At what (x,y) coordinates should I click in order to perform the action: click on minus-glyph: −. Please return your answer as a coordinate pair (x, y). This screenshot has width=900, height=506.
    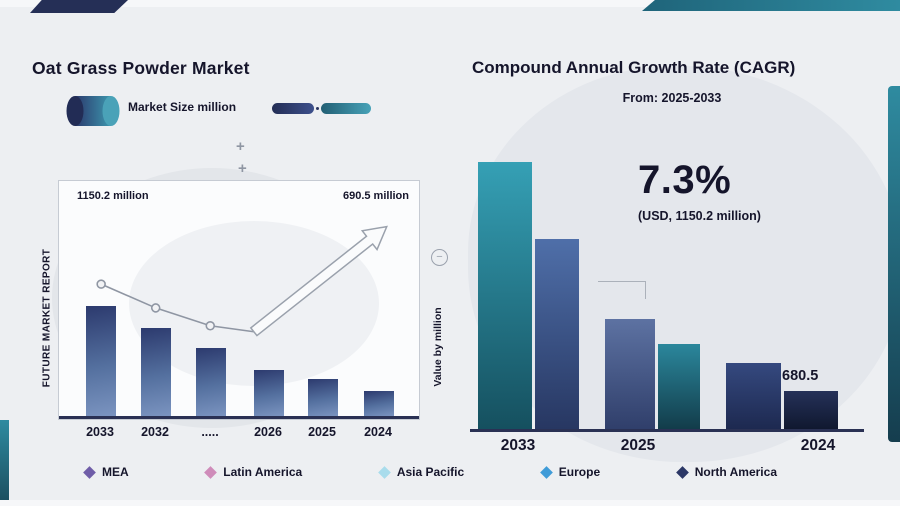
    Looking at the image, I should click on (439, 257).